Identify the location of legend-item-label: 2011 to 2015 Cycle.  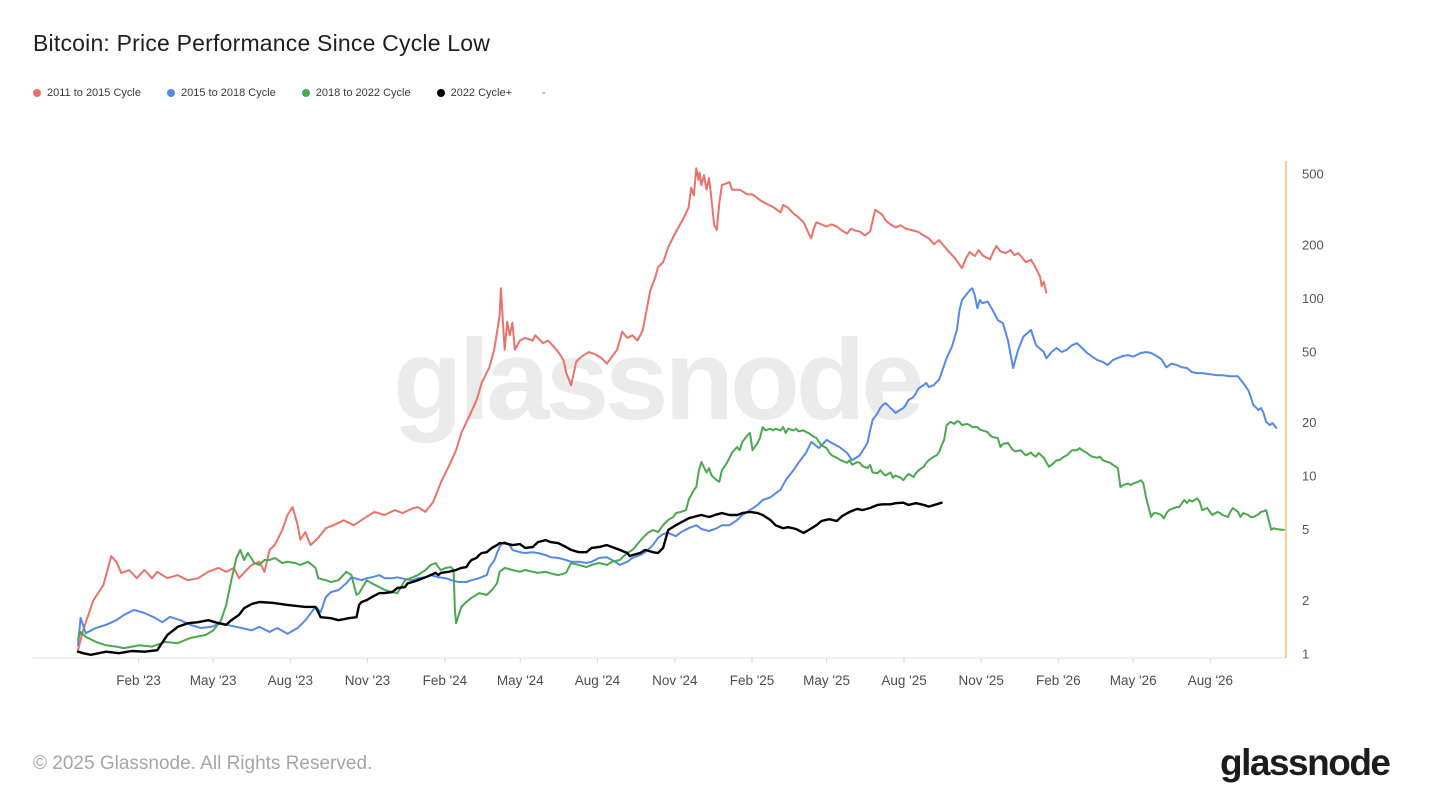
(94, 93).